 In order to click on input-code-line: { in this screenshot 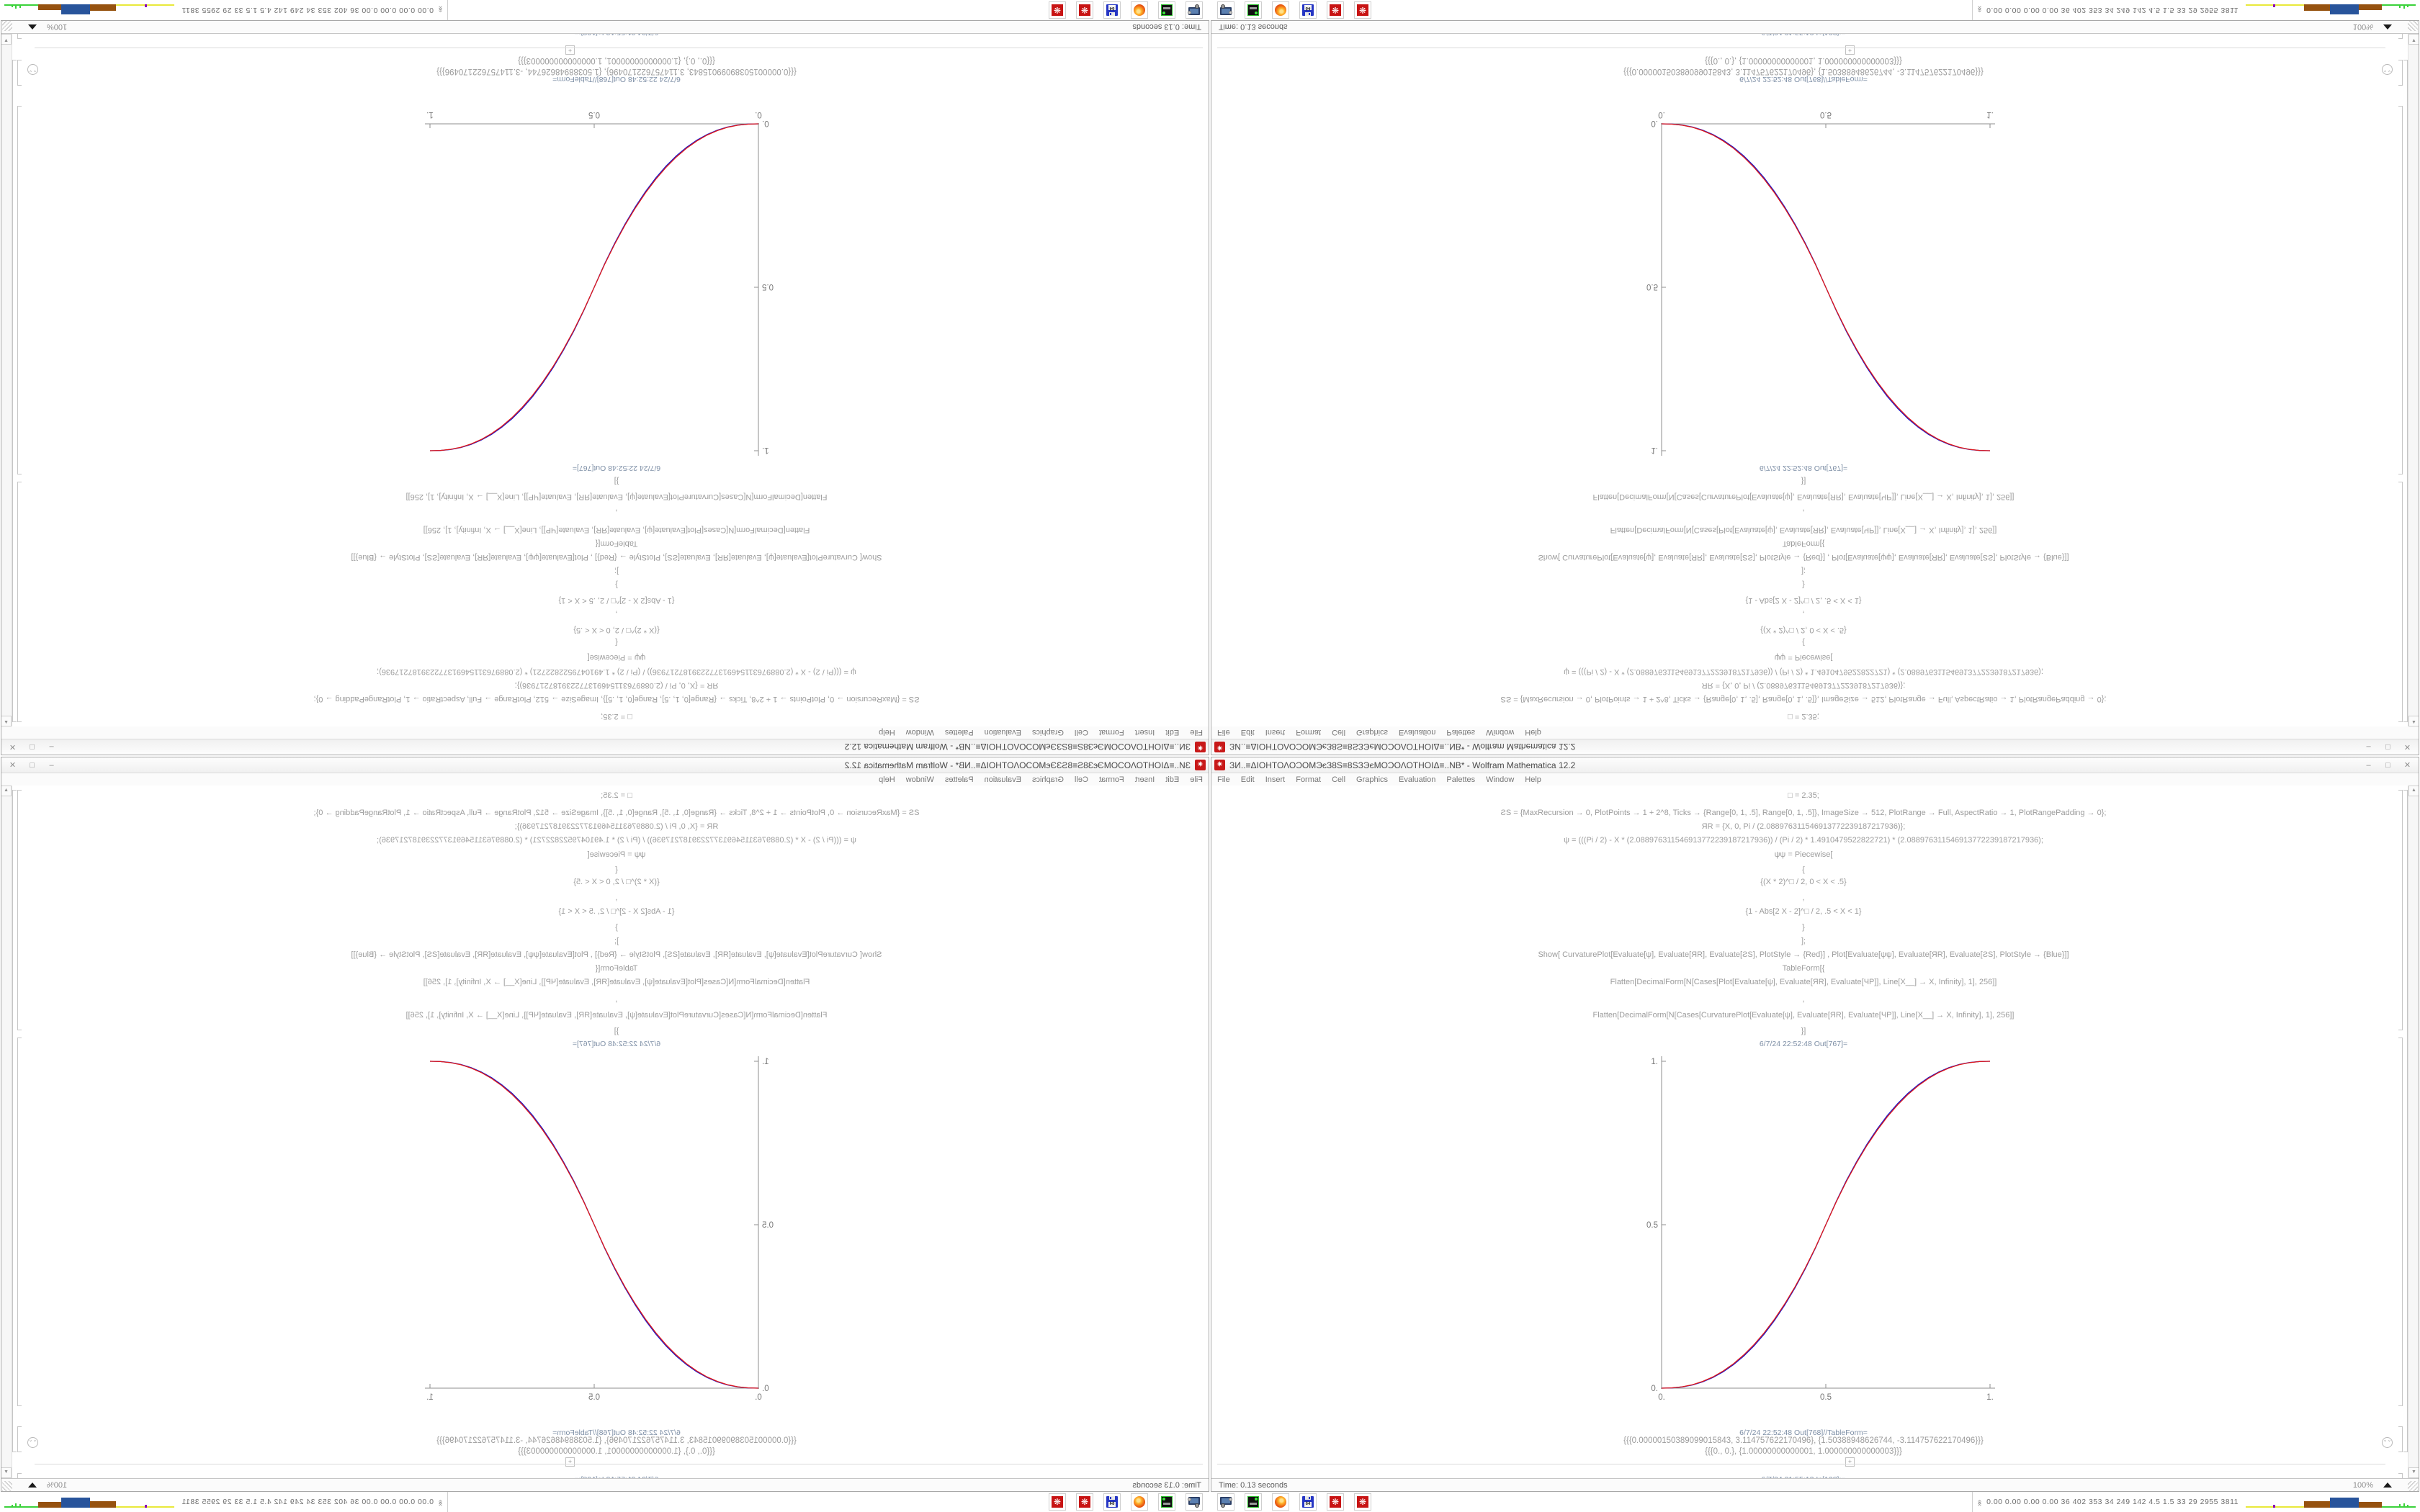, I will do `click(616, 642)`.